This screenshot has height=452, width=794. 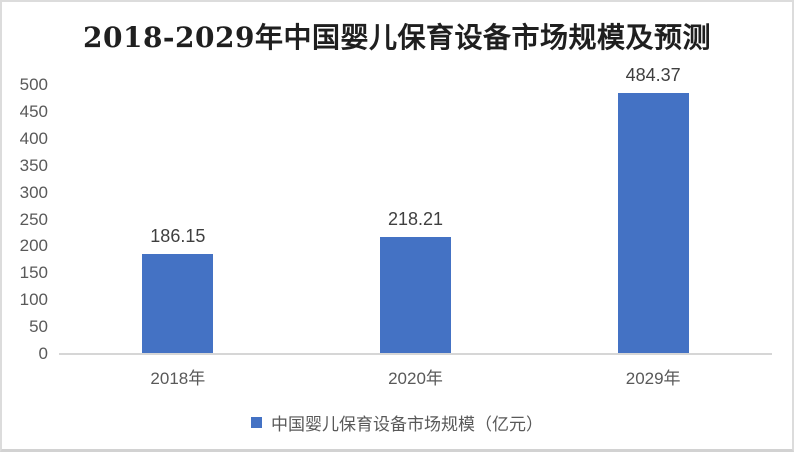 I want to click on legend: 中国婴儿保育设备市场规模（亿元）, so click(x=397, y=422).